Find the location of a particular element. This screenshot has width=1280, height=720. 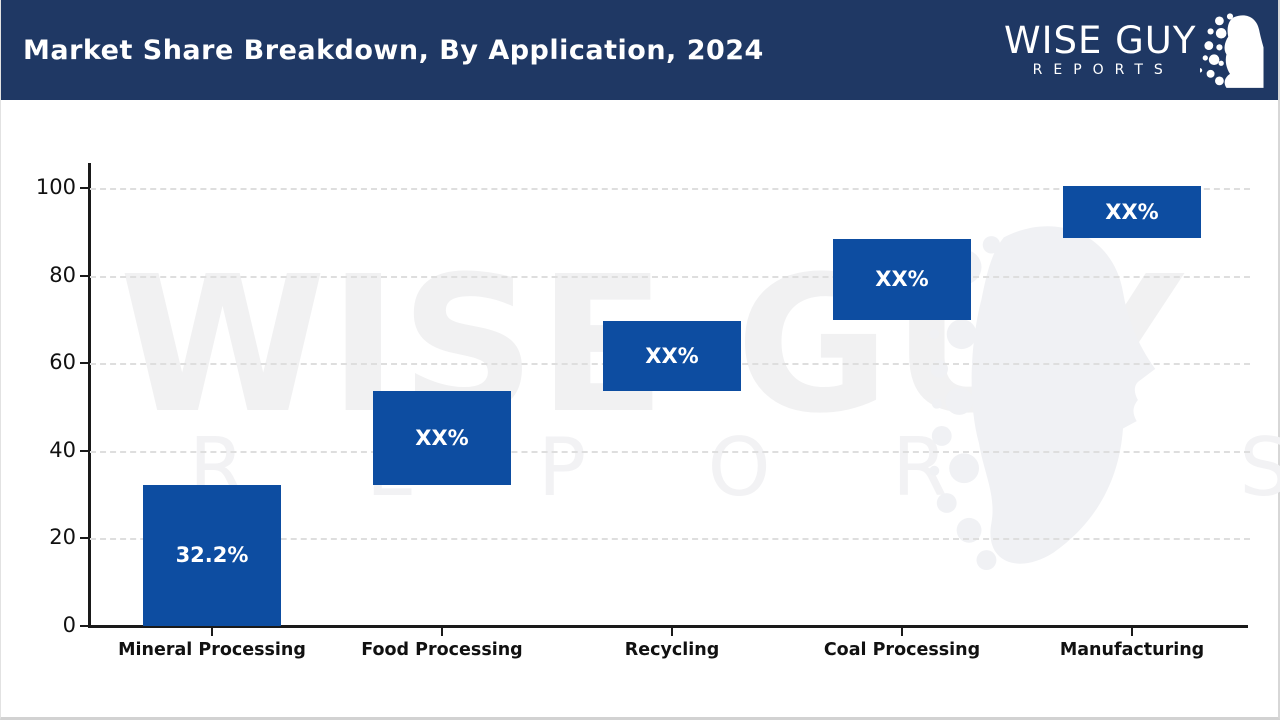

x-category-label-3: Coal Processing is located at coordinates (902, 650).